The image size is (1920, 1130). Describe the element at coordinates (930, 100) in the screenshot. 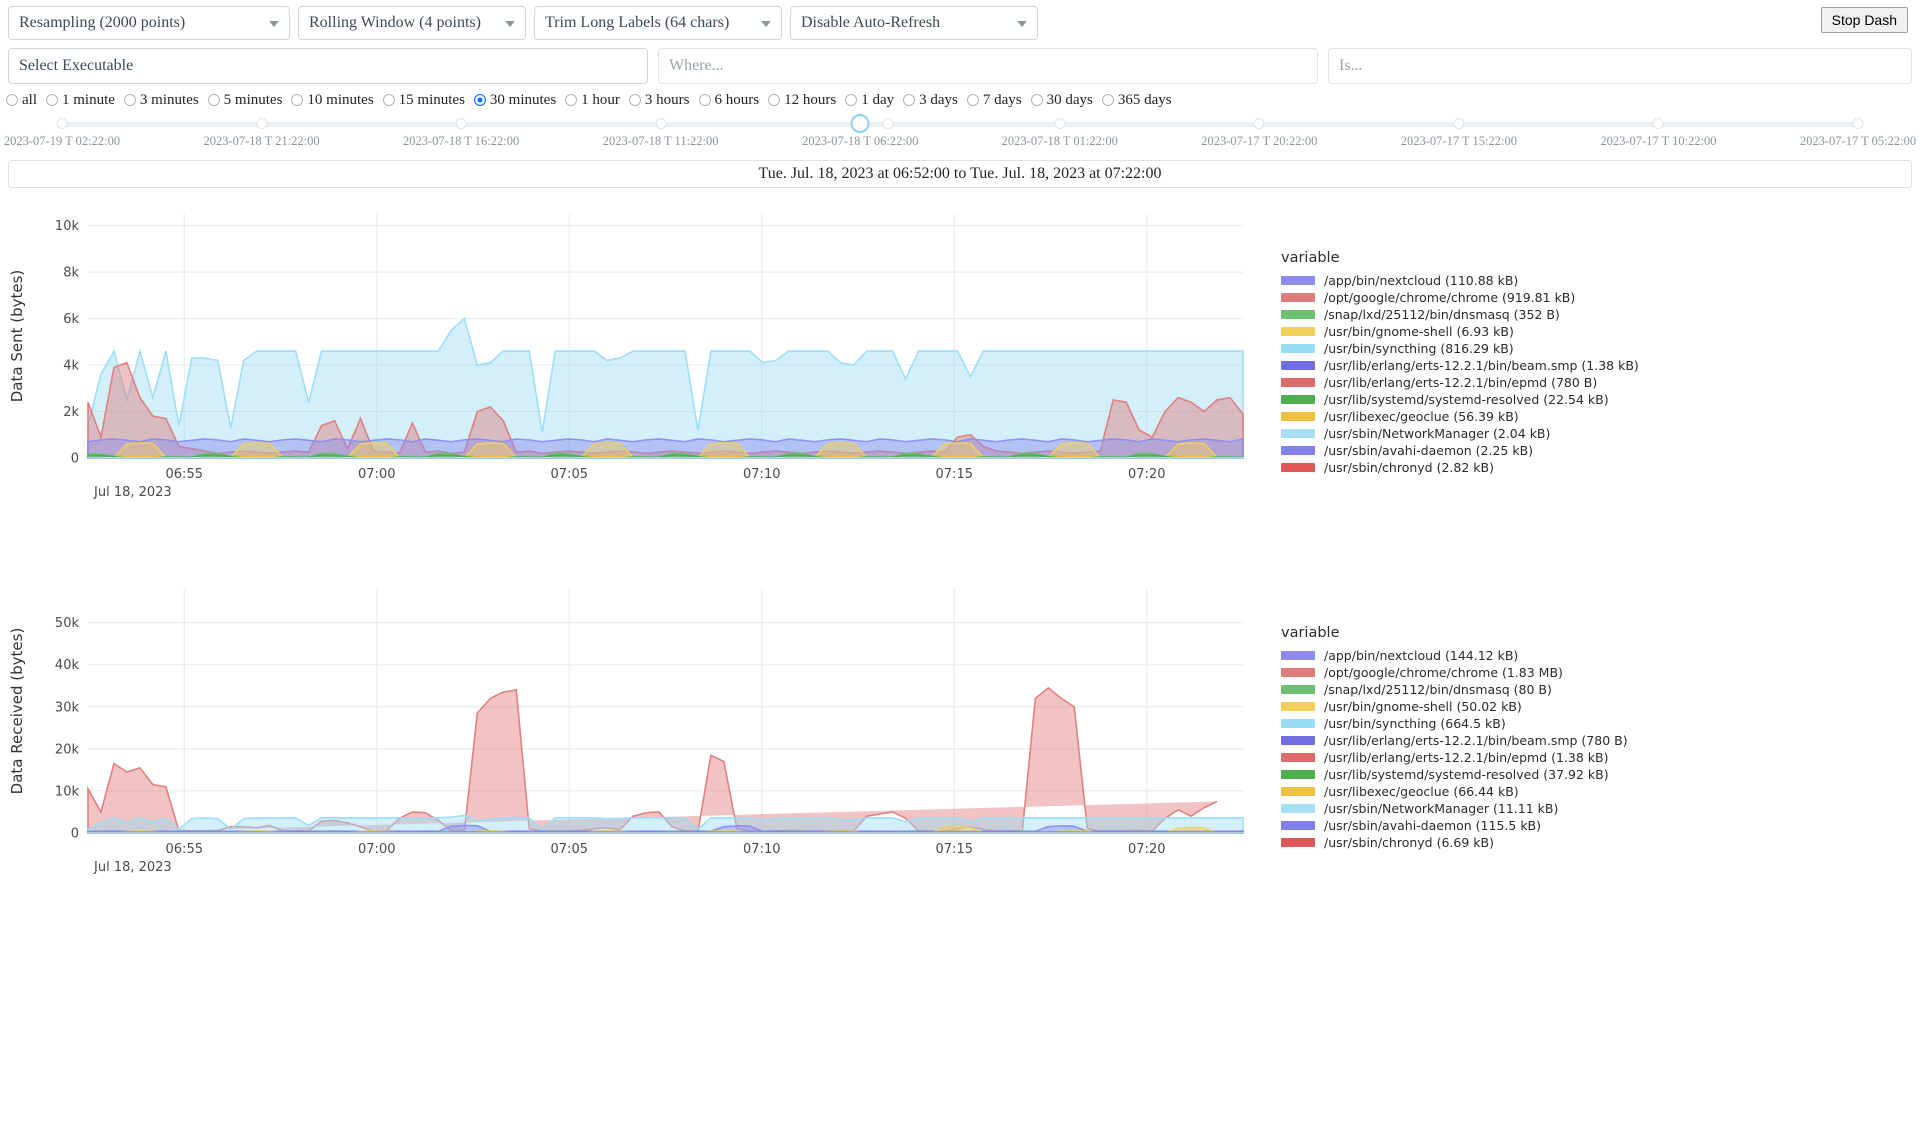

I see `time-range-option-3-days: 3 days` at that location.